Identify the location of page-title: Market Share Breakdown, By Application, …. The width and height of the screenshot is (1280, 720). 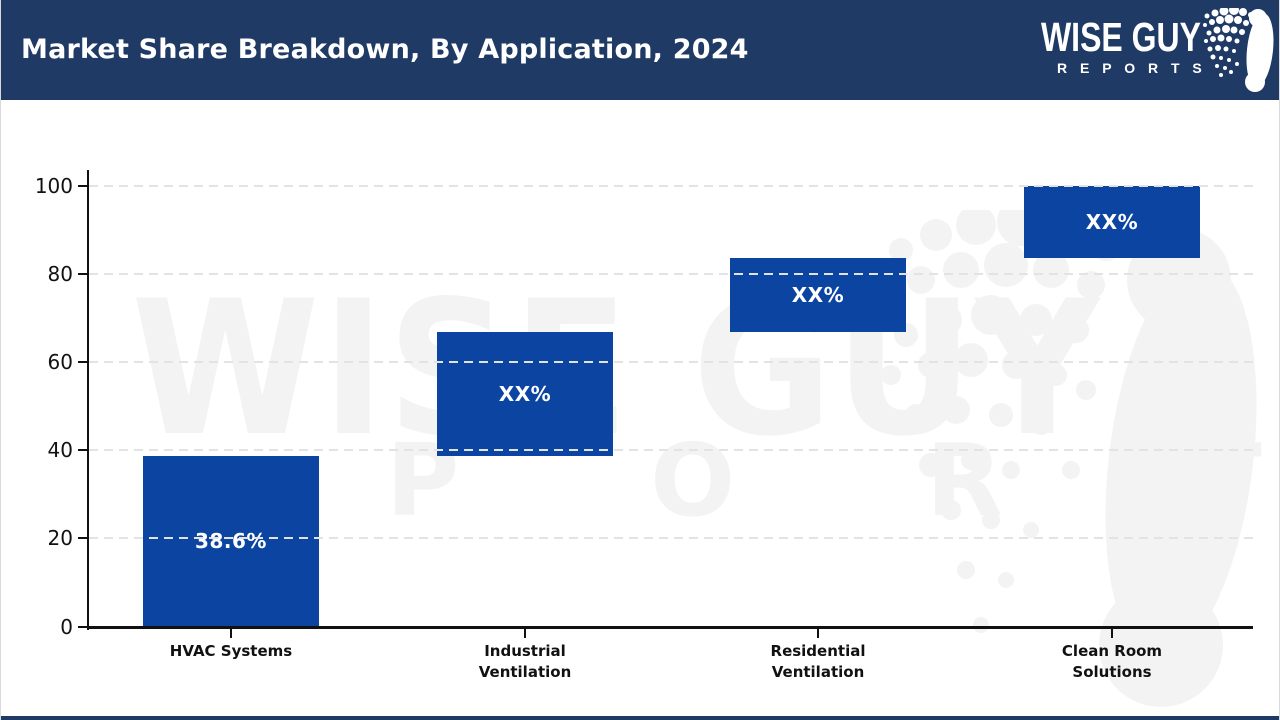
(385, 49).